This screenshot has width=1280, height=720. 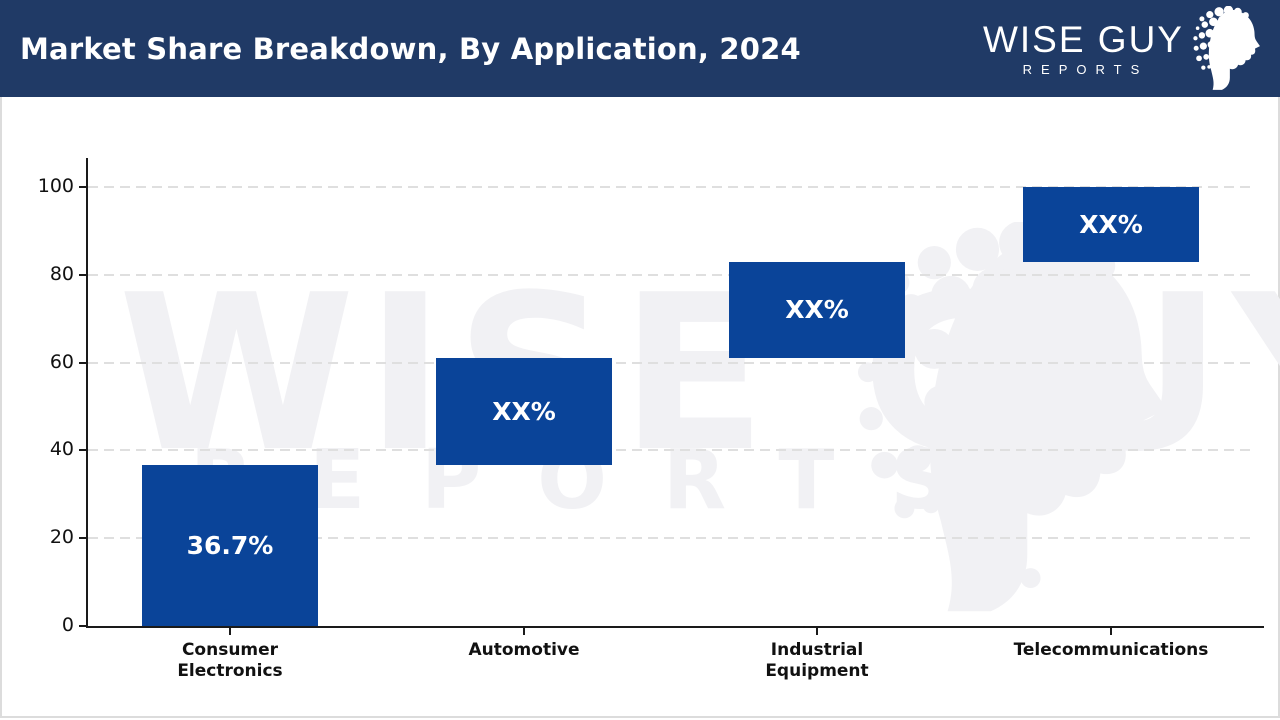 I want to click on y-axis, so click(x=87, y=393).